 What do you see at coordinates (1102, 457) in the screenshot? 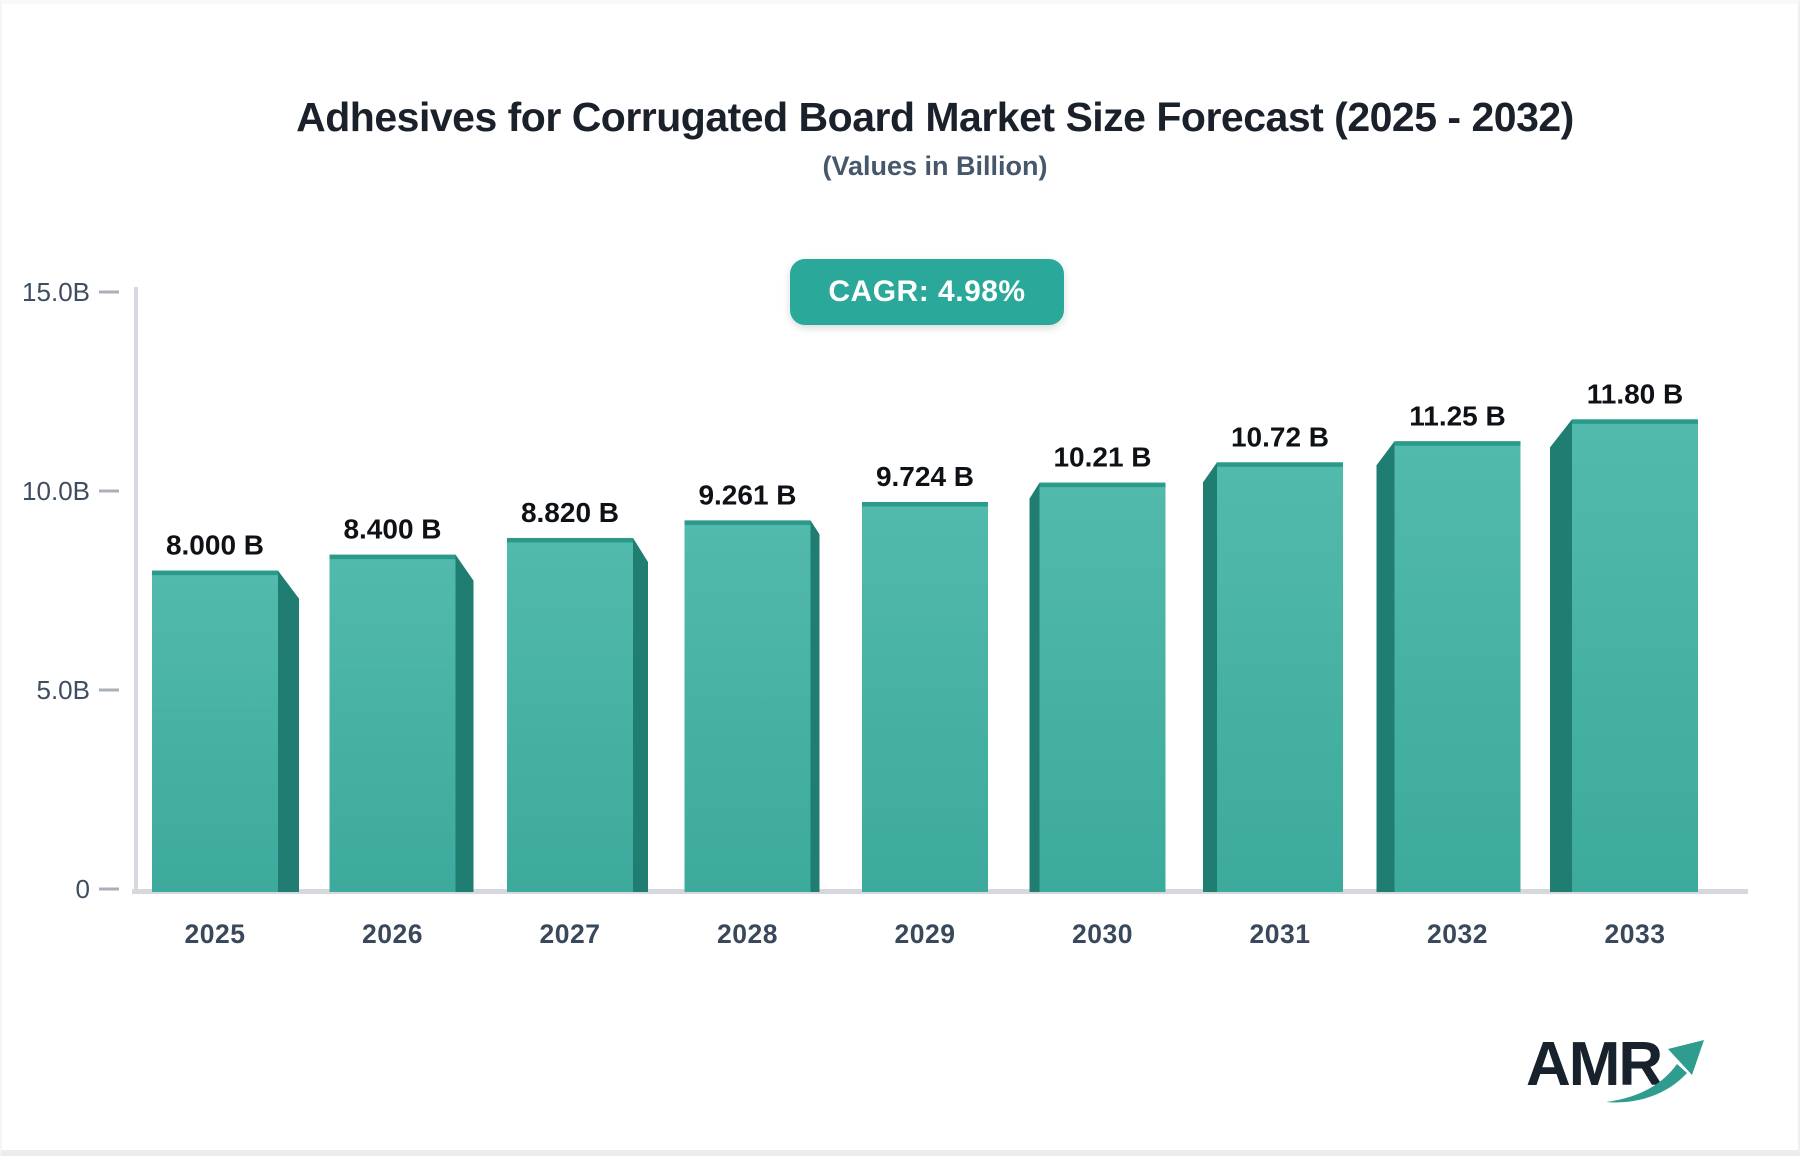
I see `bar-value-label: 10.21 B` at bounding box center [1102, 457].